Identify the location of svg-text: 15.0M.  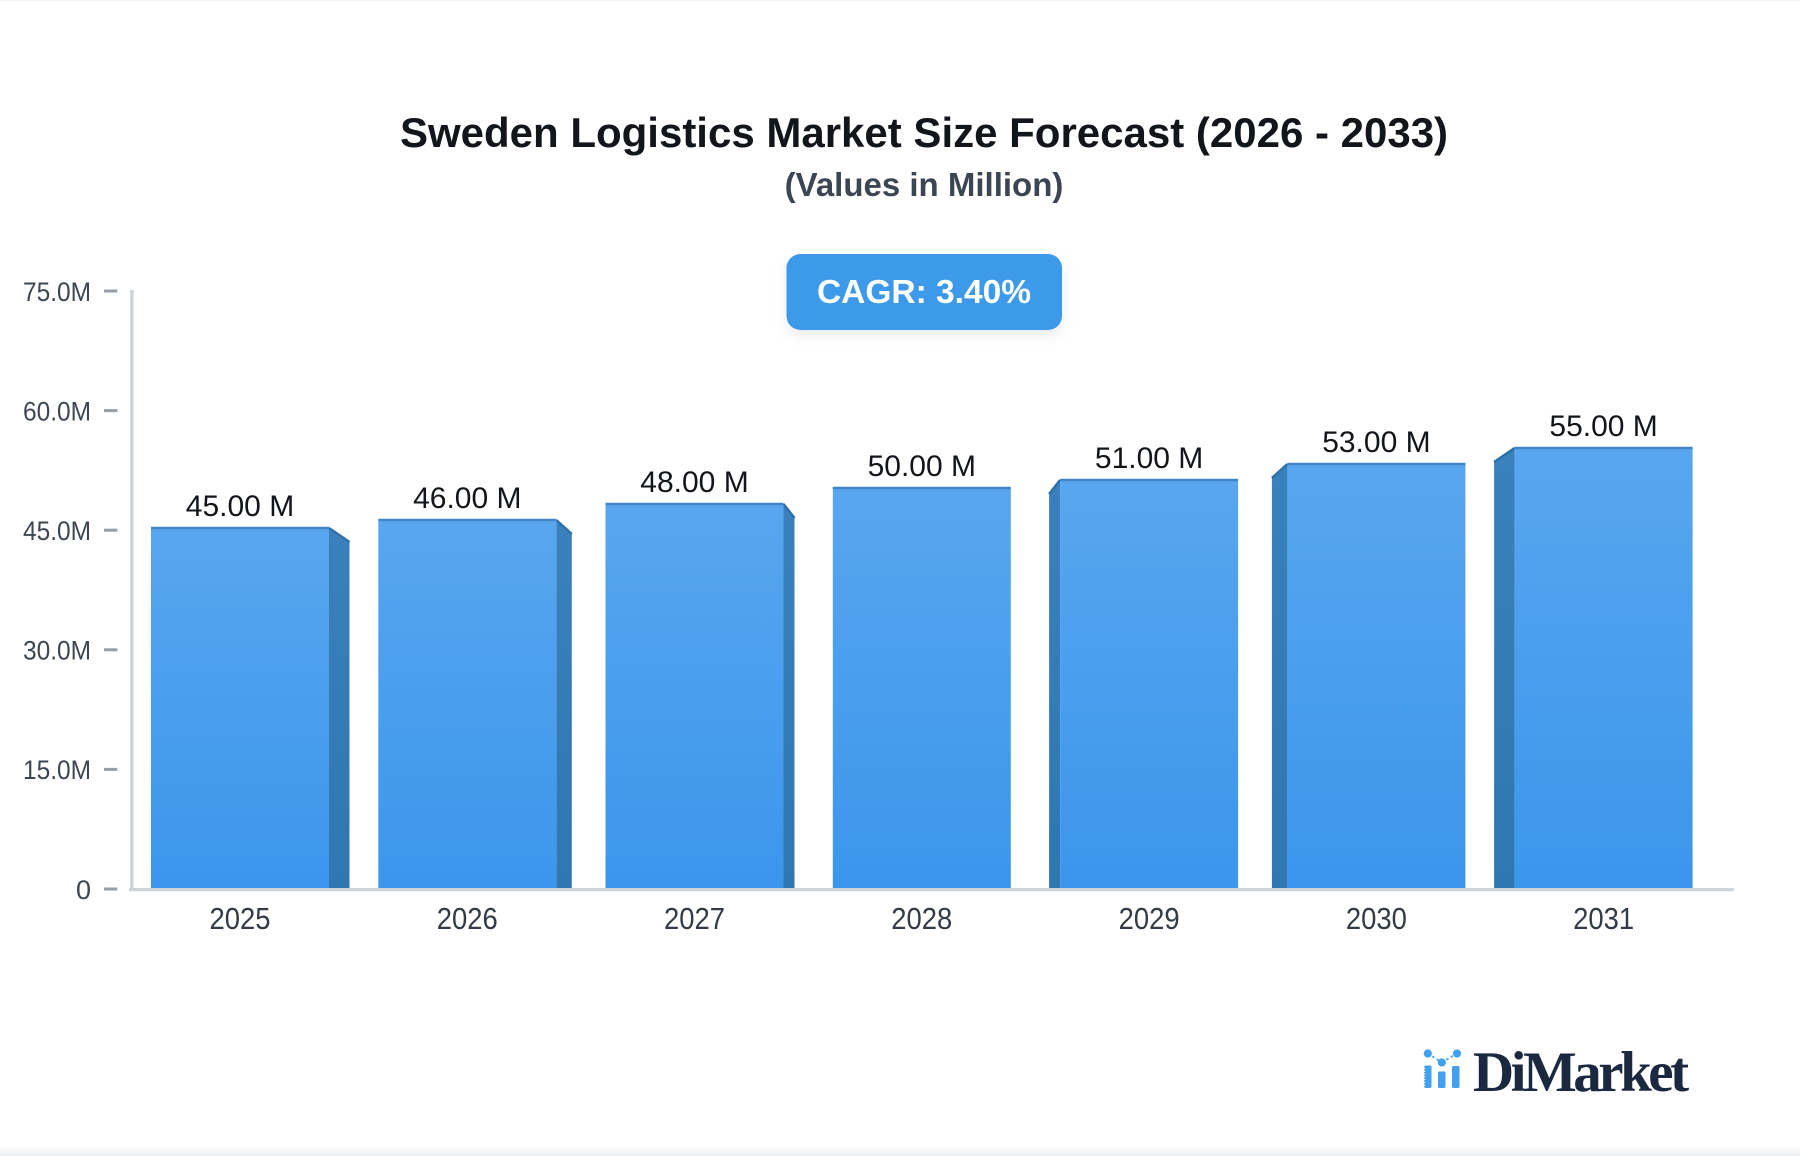
(57, 770).